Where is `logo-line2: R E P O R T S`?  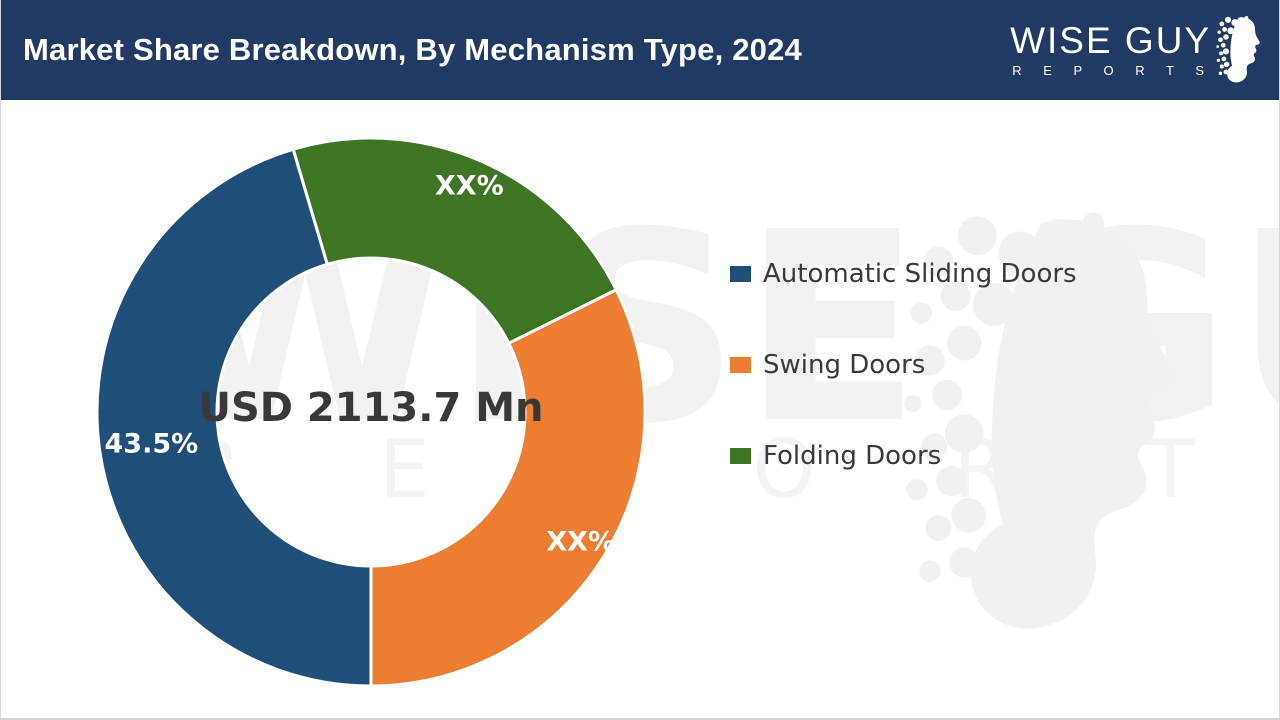 logo-line2: R E P O R T S is located at coordinates (1112, 70).